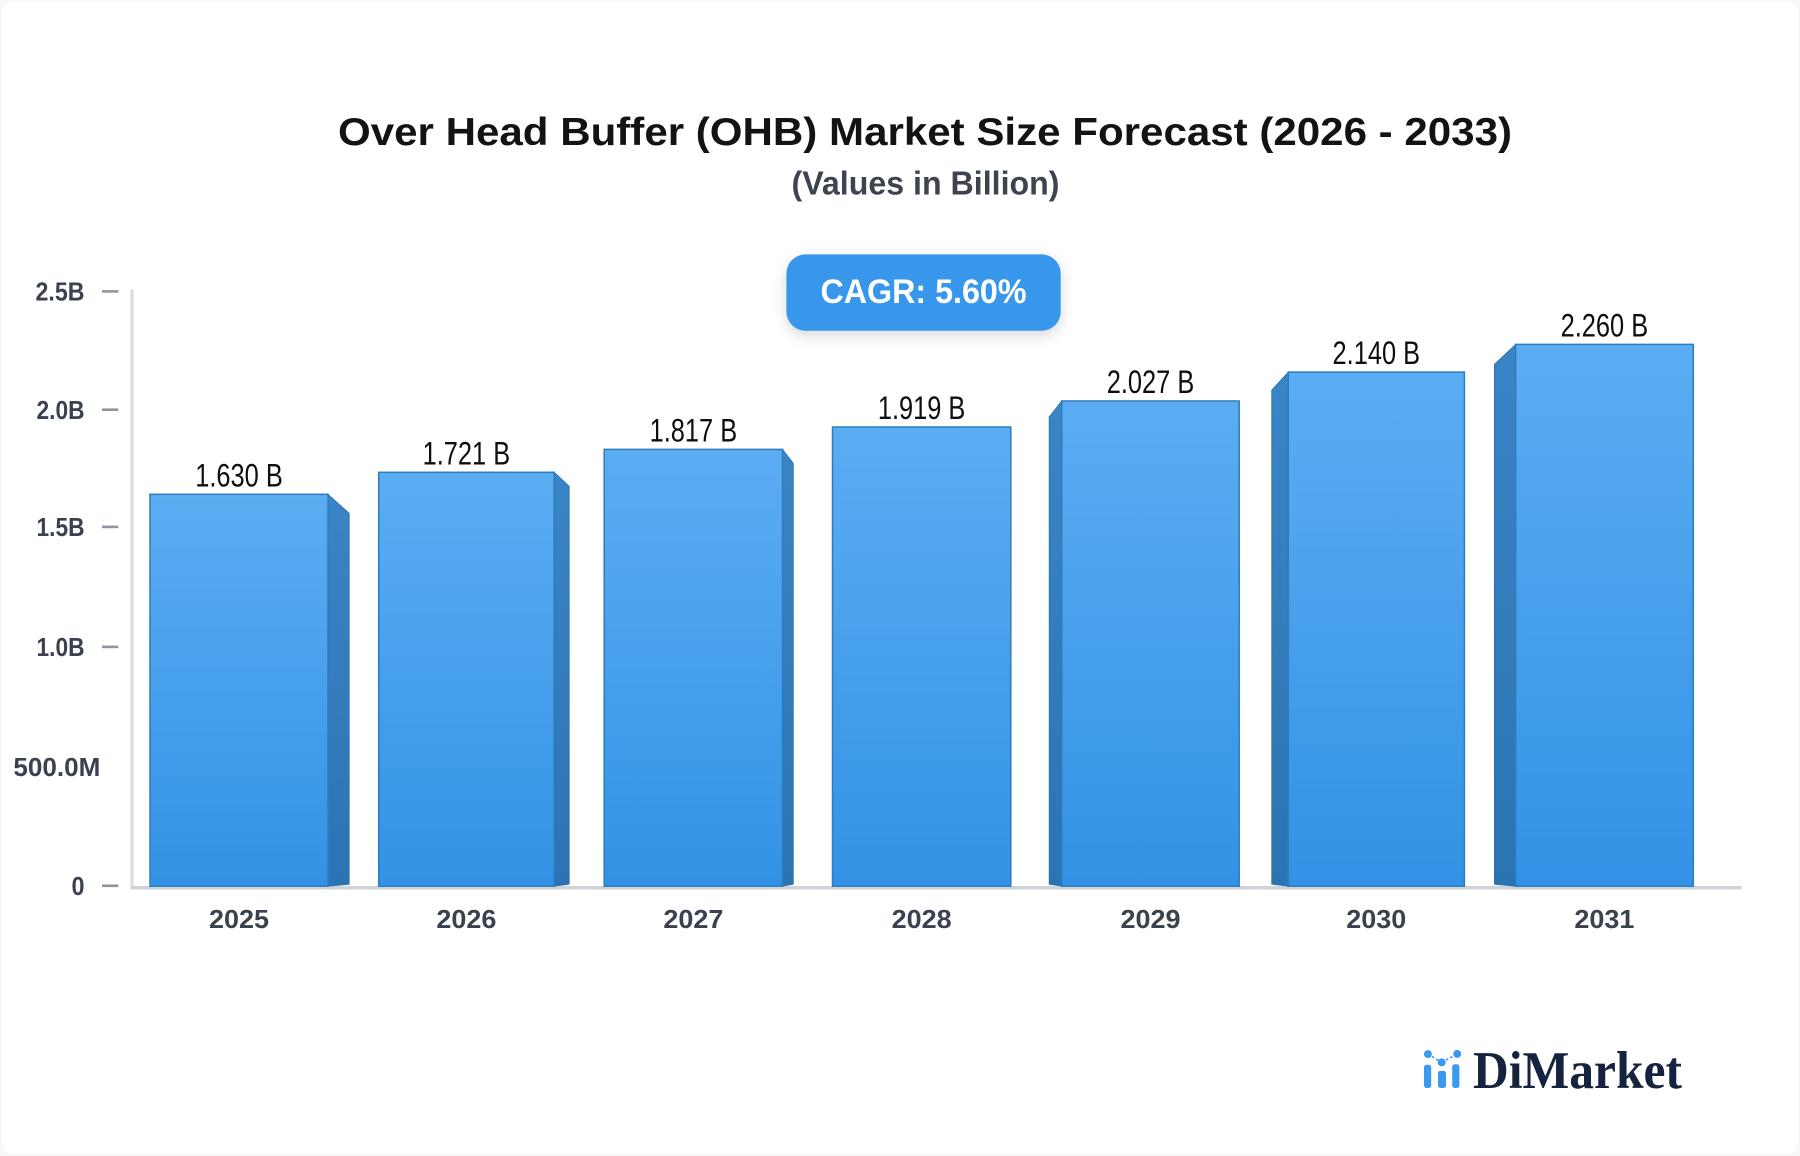 This screenshot has height=1156, width=1800. What do you see at coordinates (694, 430) in the screenshot?
I see `svg-text: 1.817 B` at bounding box center [694, 430].